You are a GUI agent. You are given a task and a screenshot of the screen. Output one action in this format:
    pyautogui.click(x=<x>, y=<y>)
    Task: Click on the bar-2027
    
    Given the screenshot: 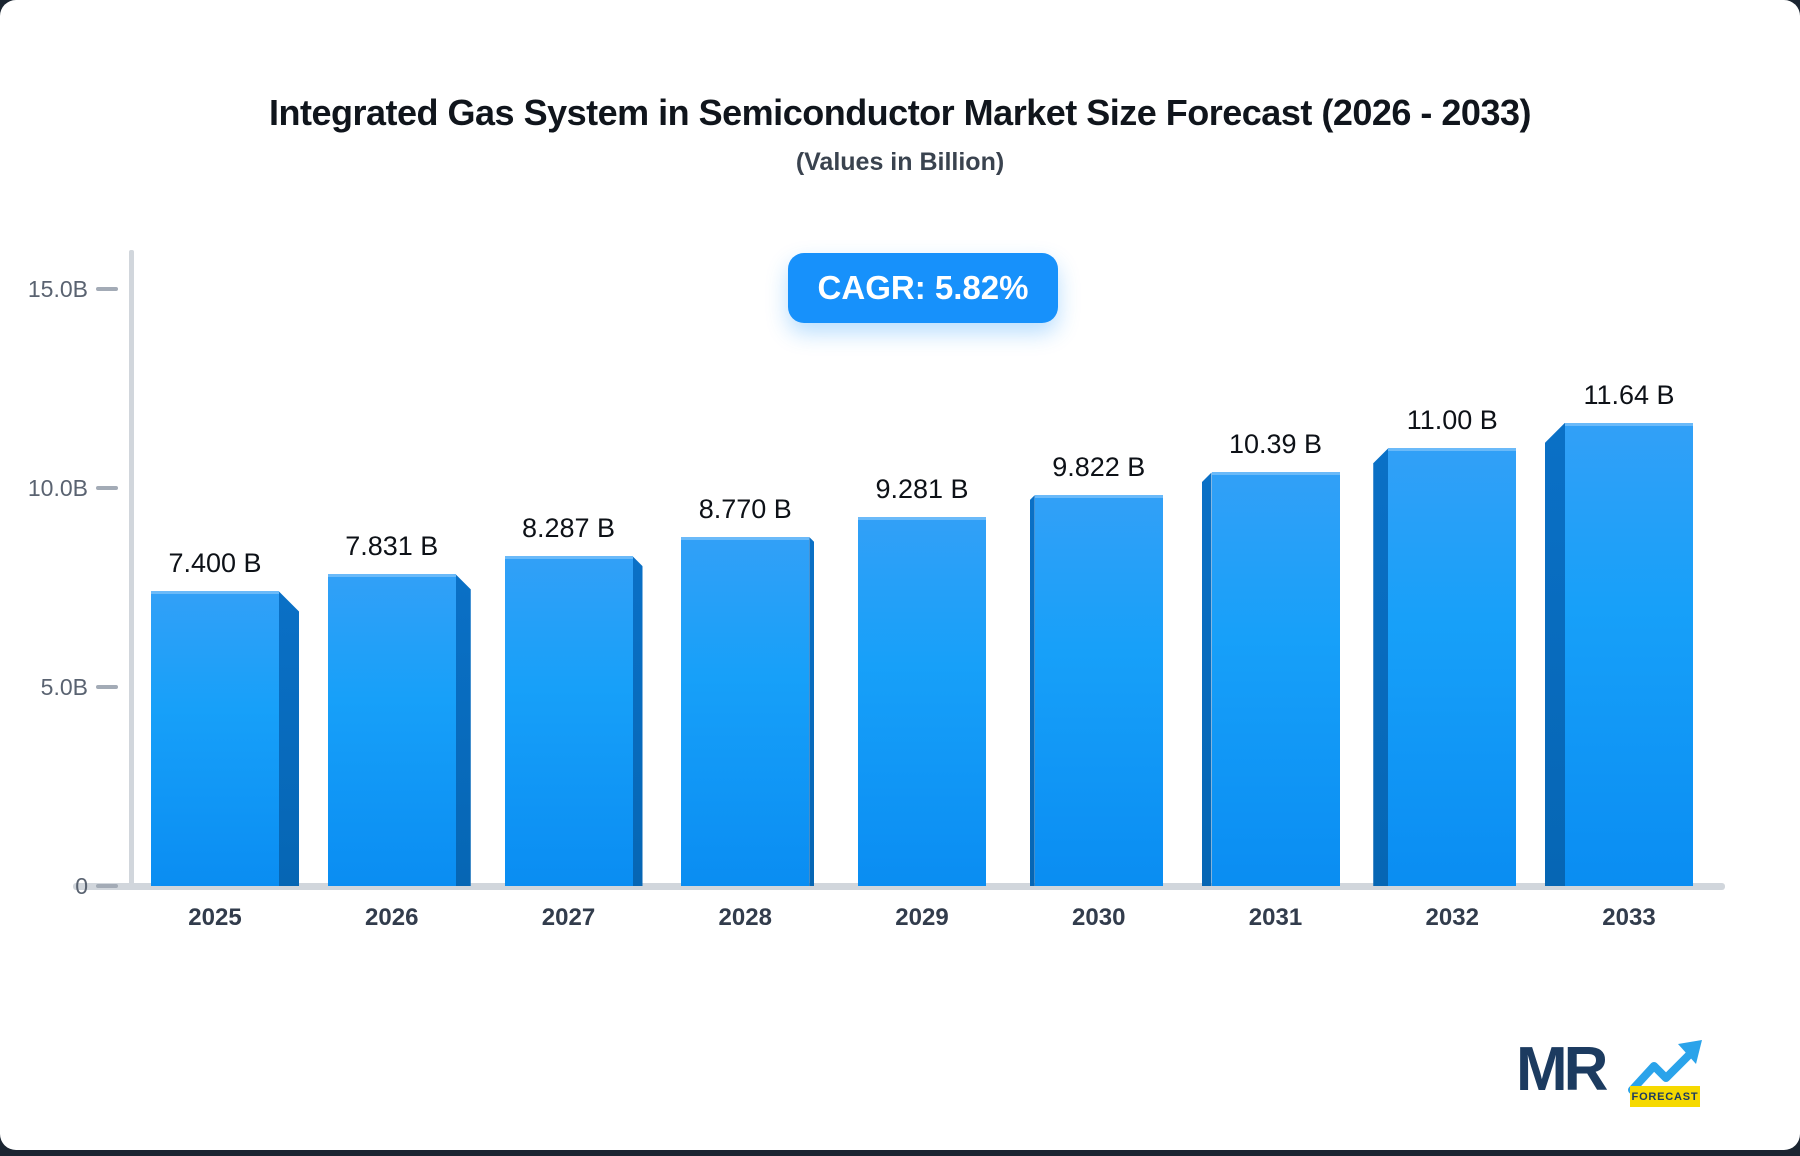 What is the action you would take?
    pyautogui.click(x=568, y=721)
    